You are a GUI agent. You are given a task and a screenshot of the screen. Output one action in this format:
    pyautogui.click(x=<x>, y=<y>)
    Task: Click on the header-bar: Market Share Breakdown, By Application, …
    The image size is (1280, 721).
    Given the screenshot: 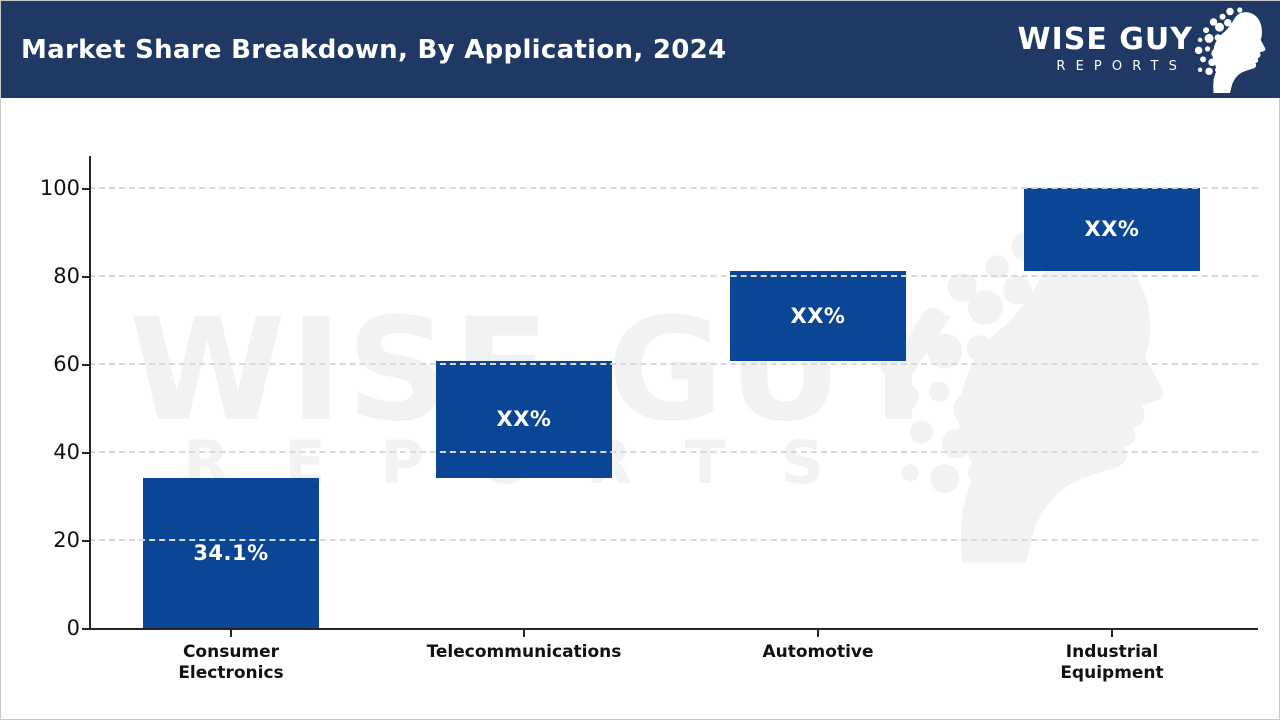 What is the action you would take?
    pyautogui.click(x=640, y=49)
    